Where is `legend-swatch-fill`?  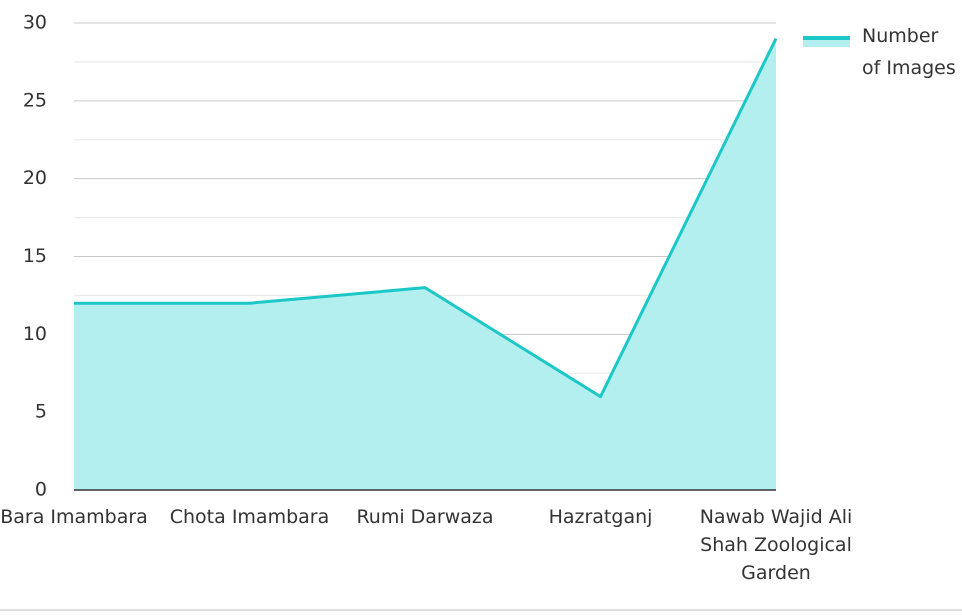 legend-swatch-fill is located at coordinates (826, 42).